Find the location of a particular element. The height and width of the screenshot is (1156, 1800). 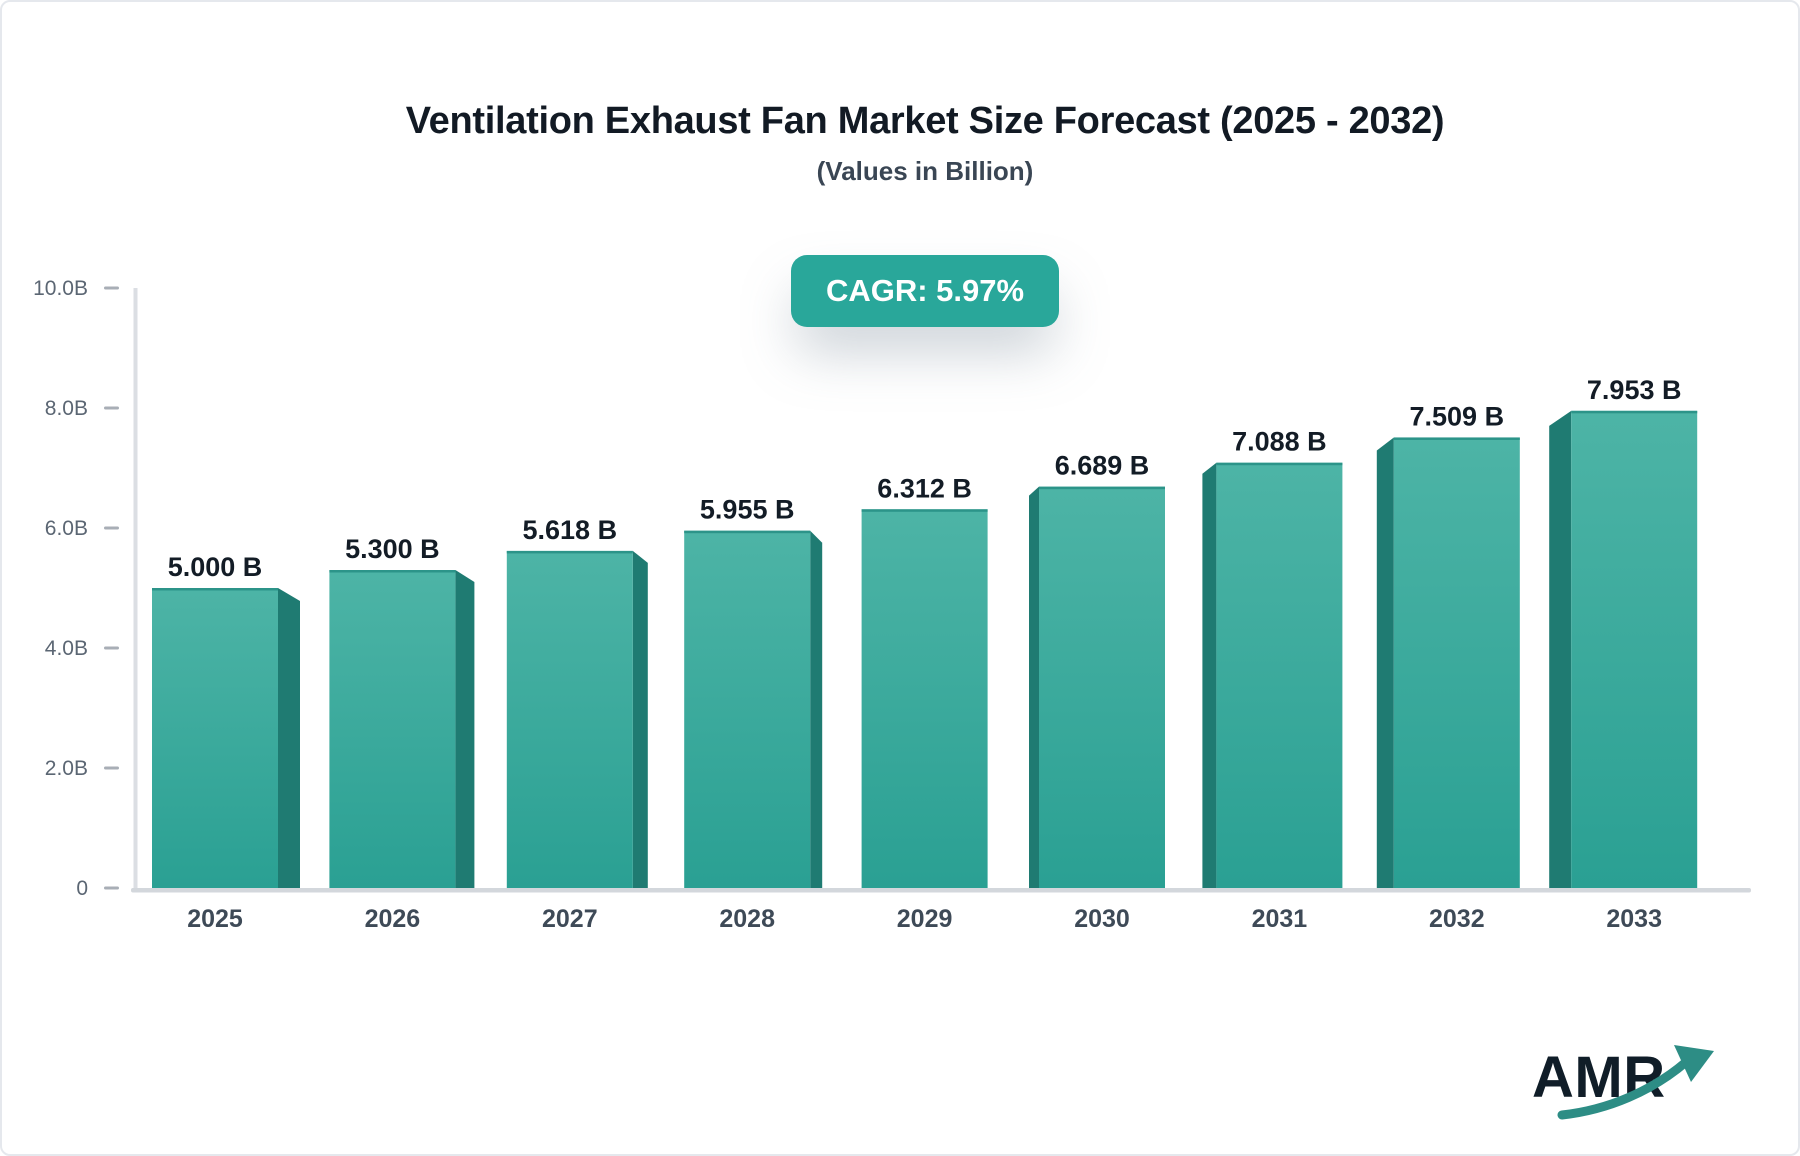

bar-group-2031: 7.088 B 2031 is located at coordinates (1272, 680).